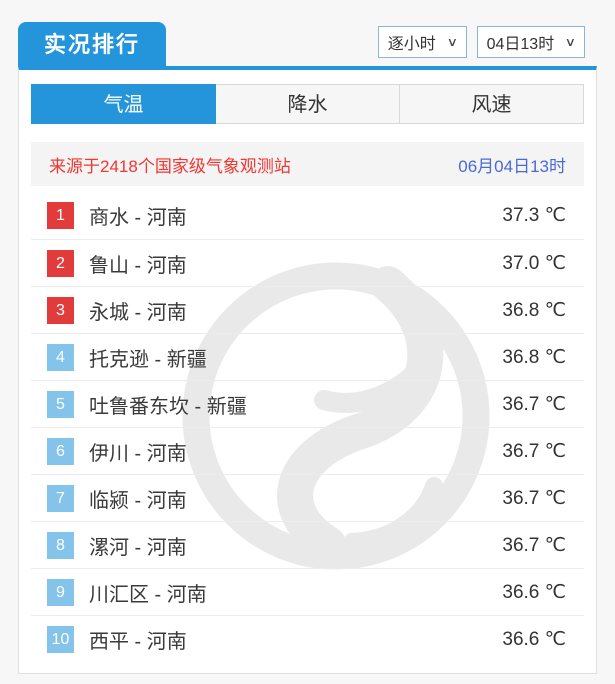  What do you see at coordinates (534, 263) in the screenshot?
I see `temperature-value: 37.0 ℃` at bounding box center [534, 263].